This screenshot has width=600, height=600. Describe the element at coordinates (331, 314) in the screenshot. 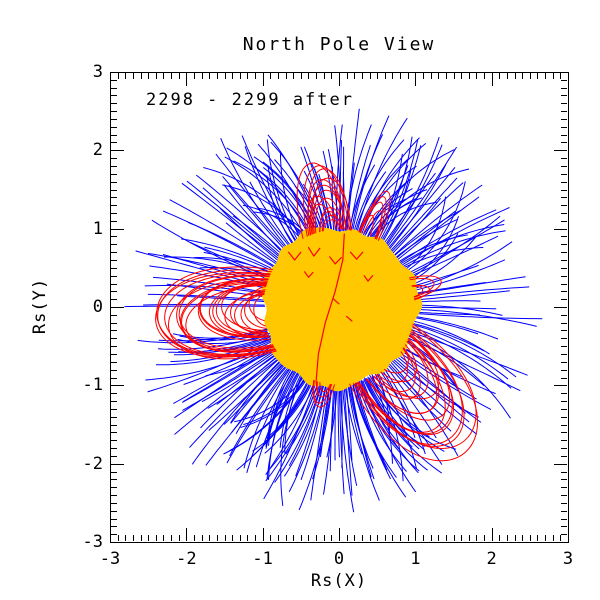

I see `surface-marks` at that location.